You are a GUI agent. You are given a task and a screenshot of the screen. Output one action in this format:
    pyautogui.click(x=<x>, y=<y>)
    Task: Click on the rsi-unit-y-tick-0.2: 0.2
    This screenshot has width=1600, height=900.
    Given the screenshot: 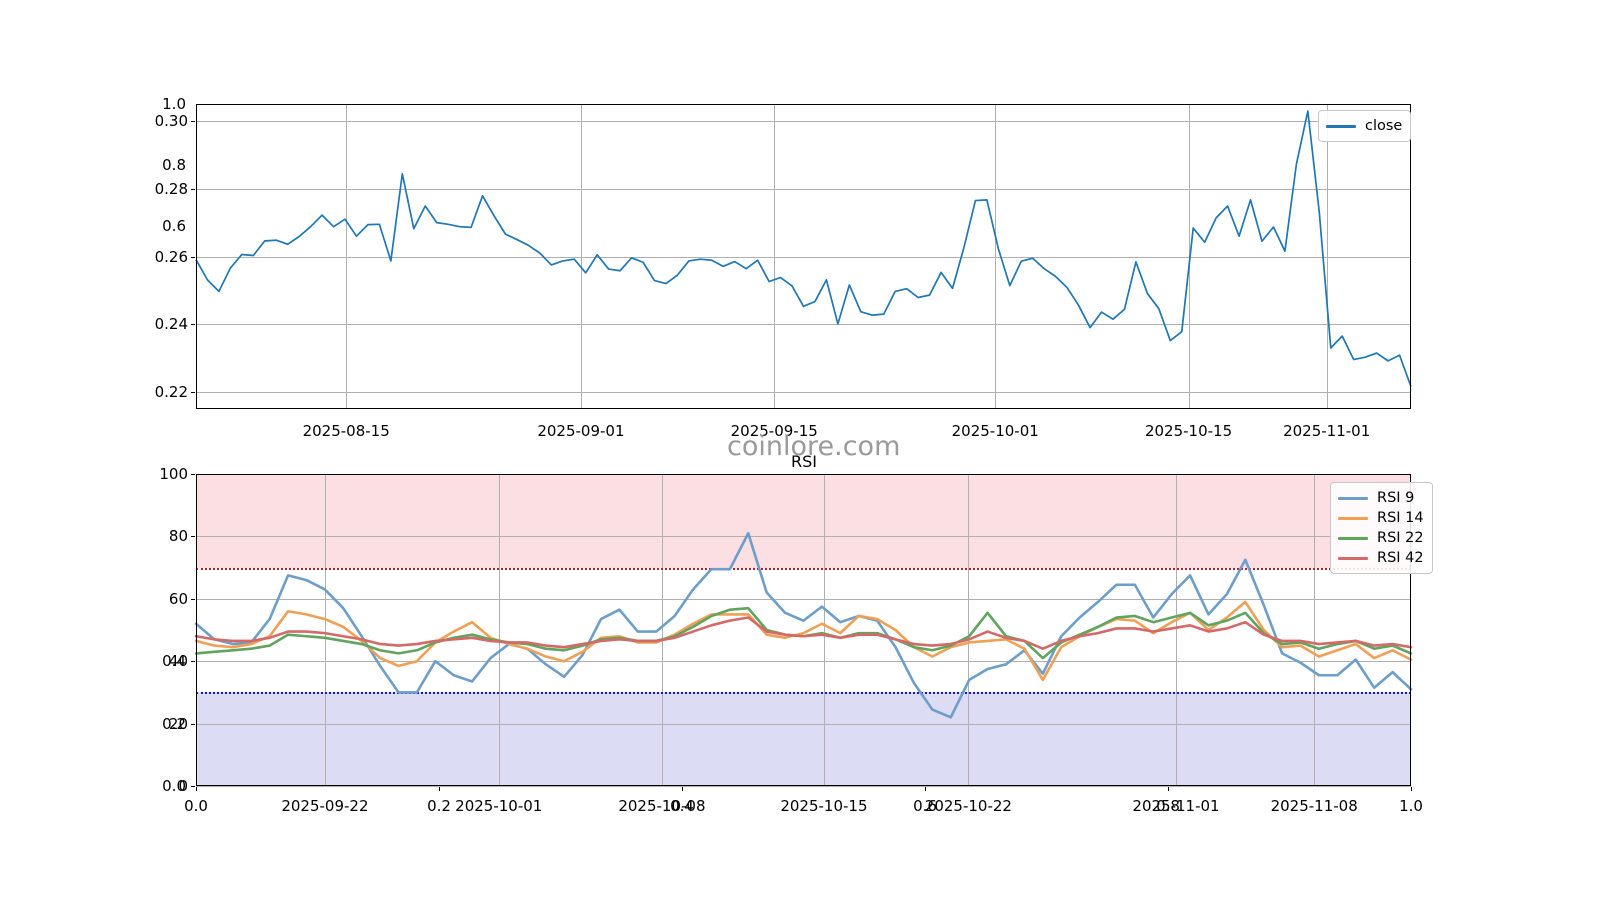 What is the action you would take?
    pyautogui.click(x=174, y=723)
    